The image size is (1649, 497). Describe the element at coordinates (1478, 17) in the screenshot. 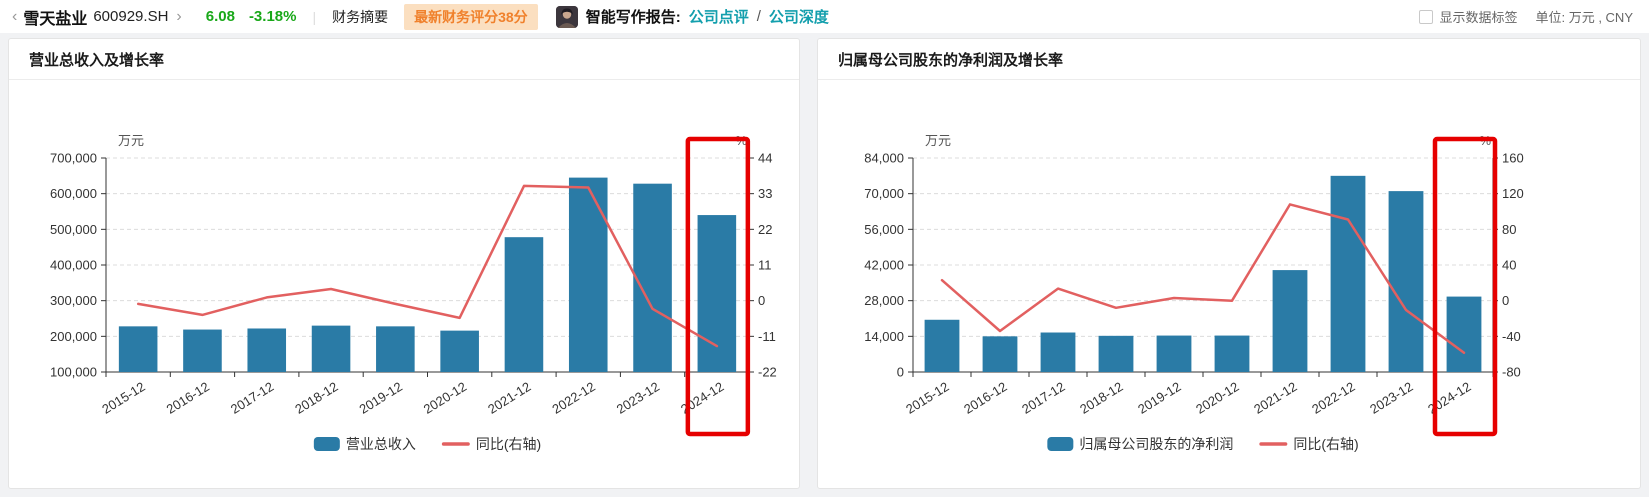

I see `show-data-labels-label: 显示数据标签` at that location.